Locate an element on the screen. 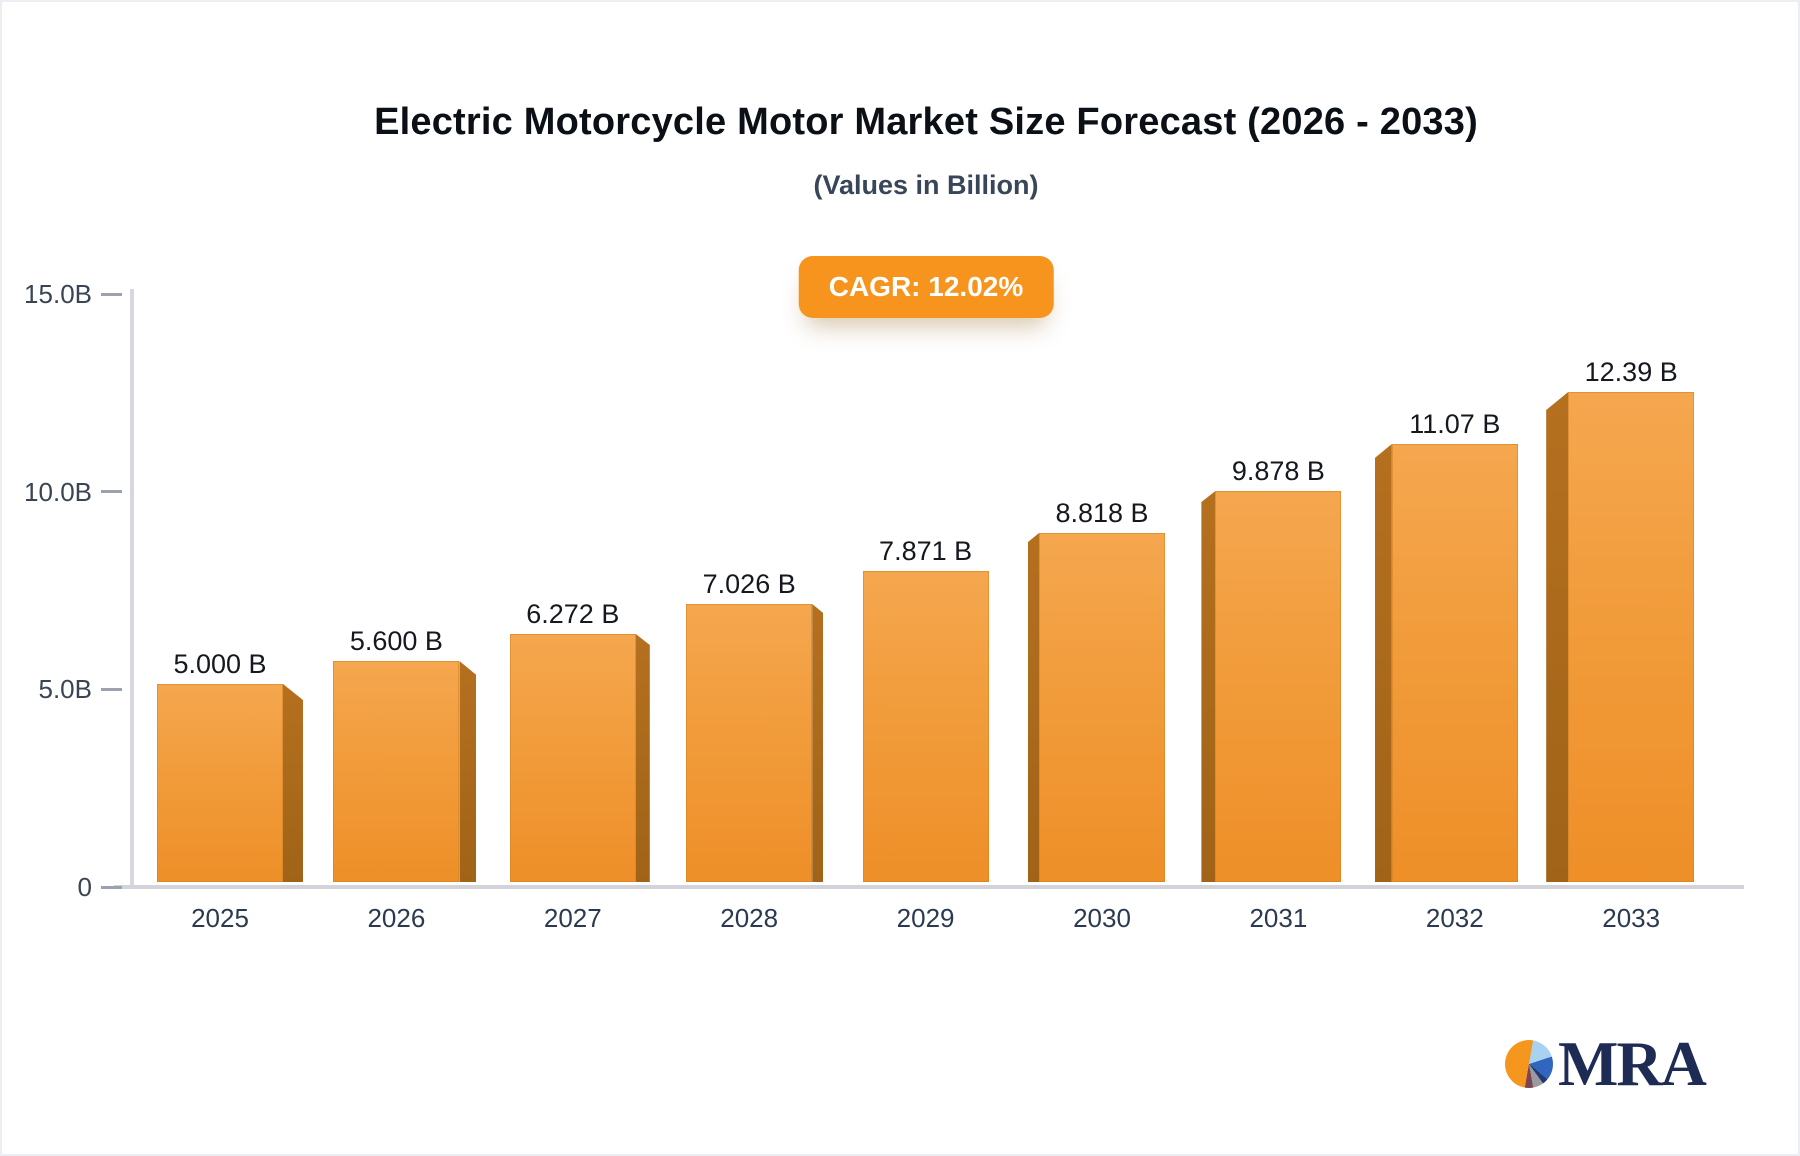 The height and width of the screenshot is (1156, 1800). bar-2027 is located at coordinates (579, 758).